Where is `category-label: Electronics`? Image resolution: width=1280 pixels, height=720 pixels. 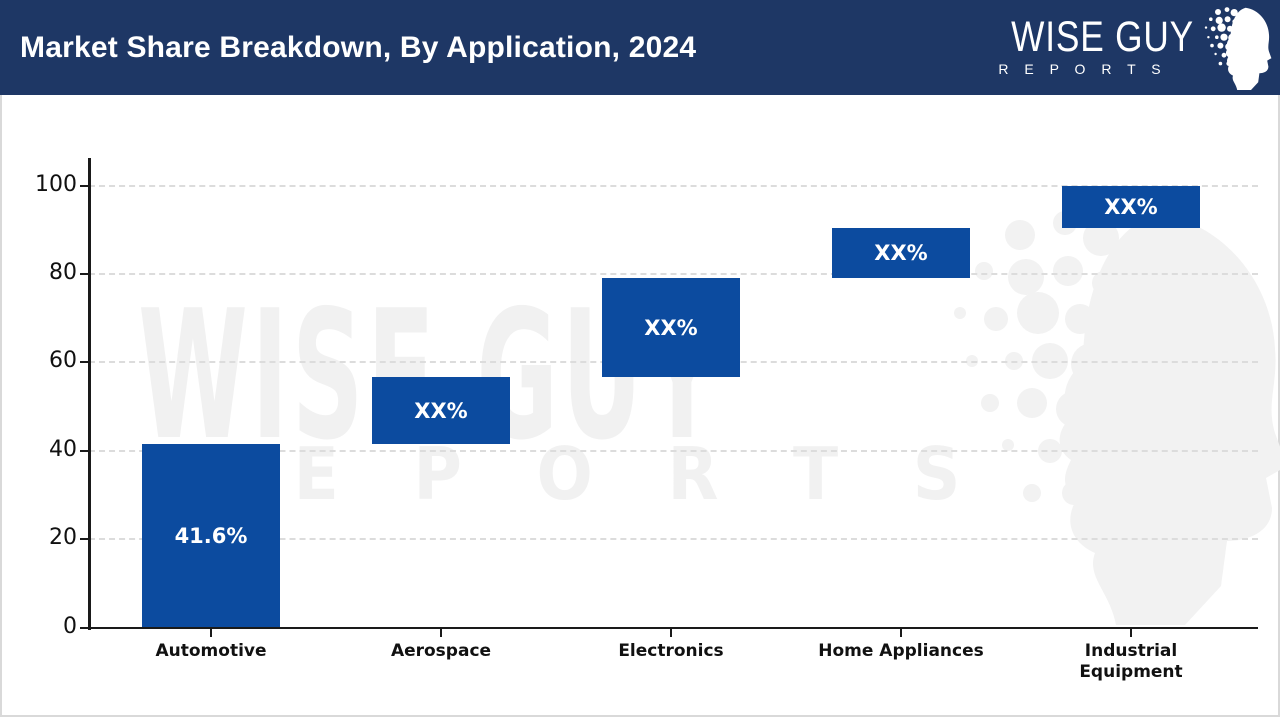
category-label: Electronics is located at coordinates (671, 650).